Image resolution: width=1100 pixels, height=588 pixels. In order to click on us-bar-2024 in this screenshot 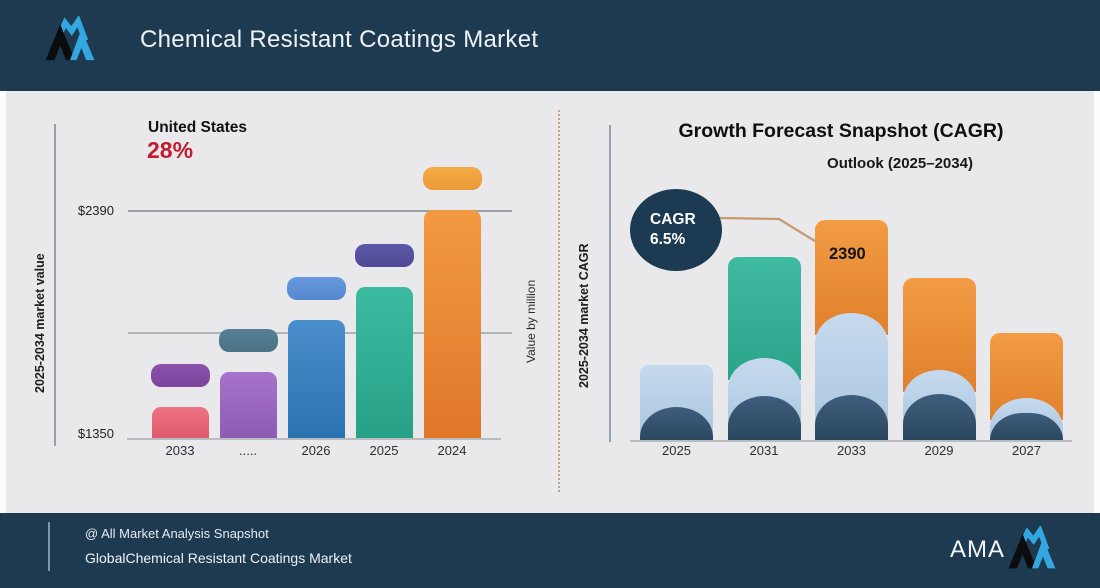, I will do `click(452, 324)`.